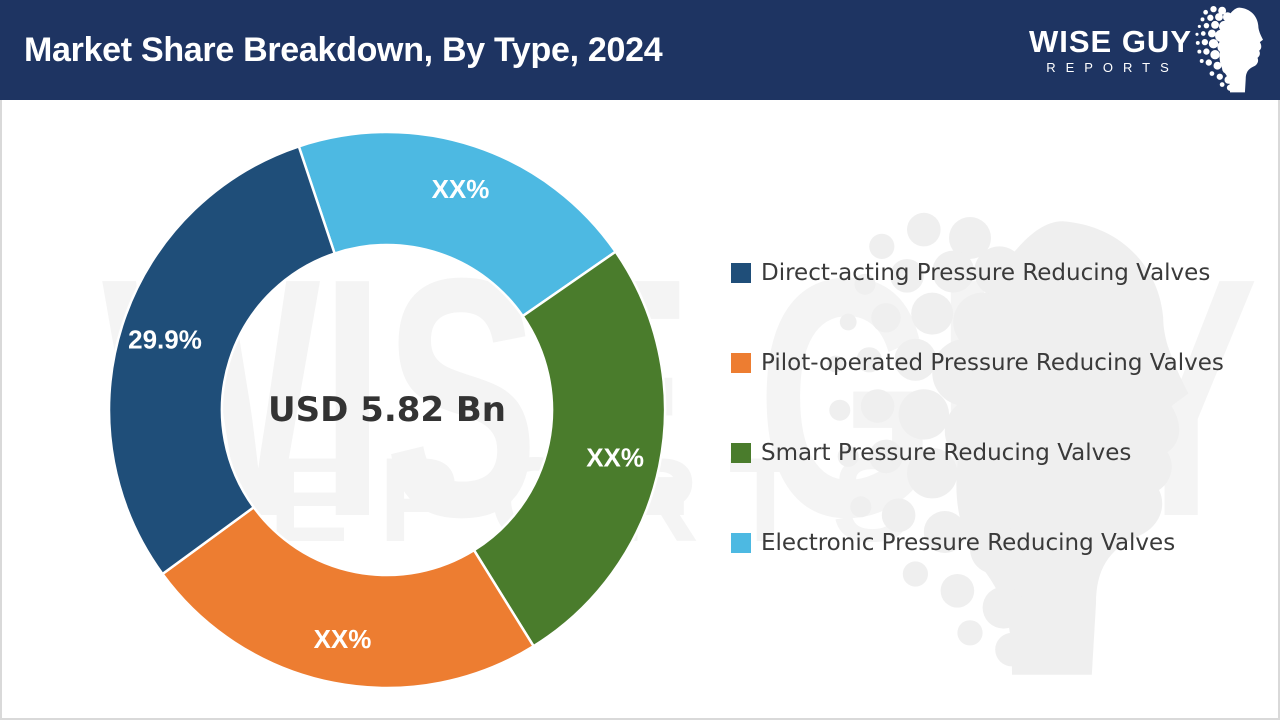 The image size is (1280, 720). I want to click on legend-item: Pilot-operated Pressure Reducing Valves, so click(977, 363).